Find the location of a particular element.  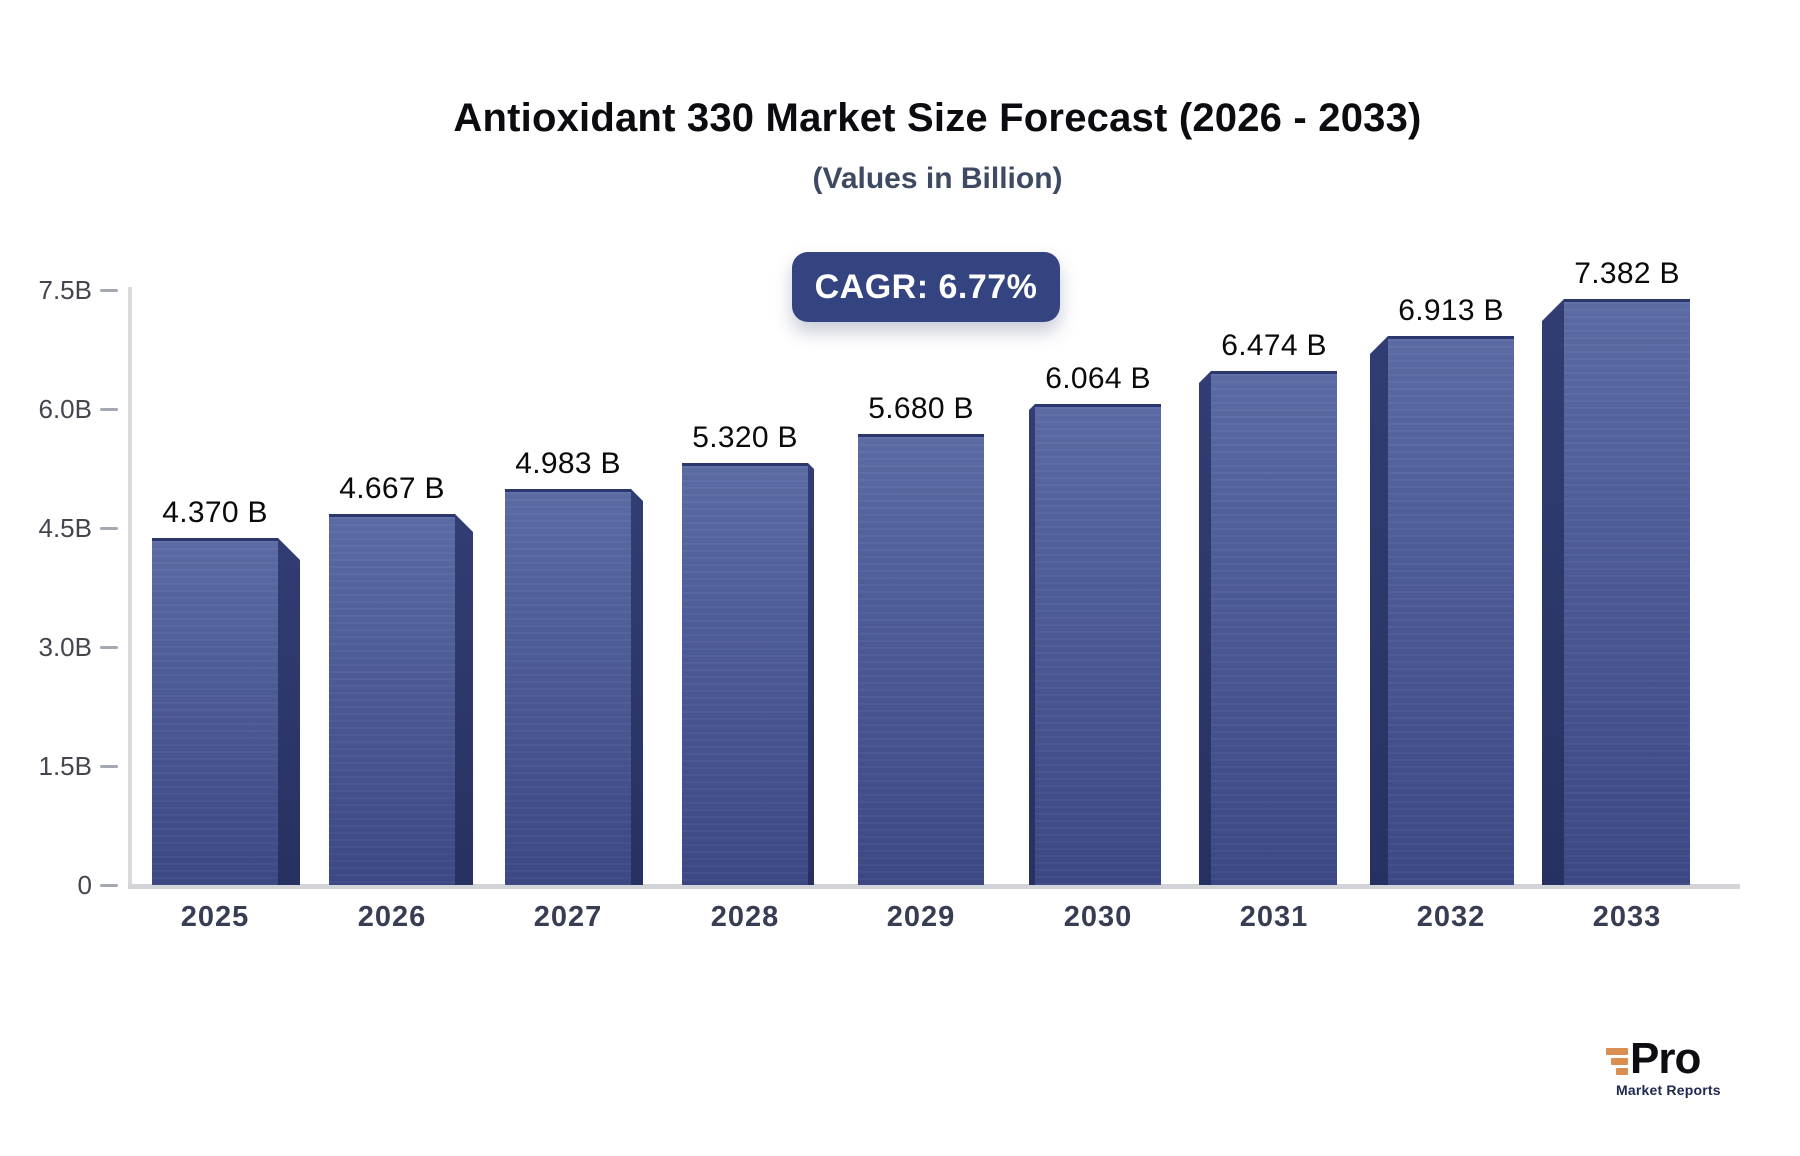

bar-2032 is located at coordinates (1451, 610).